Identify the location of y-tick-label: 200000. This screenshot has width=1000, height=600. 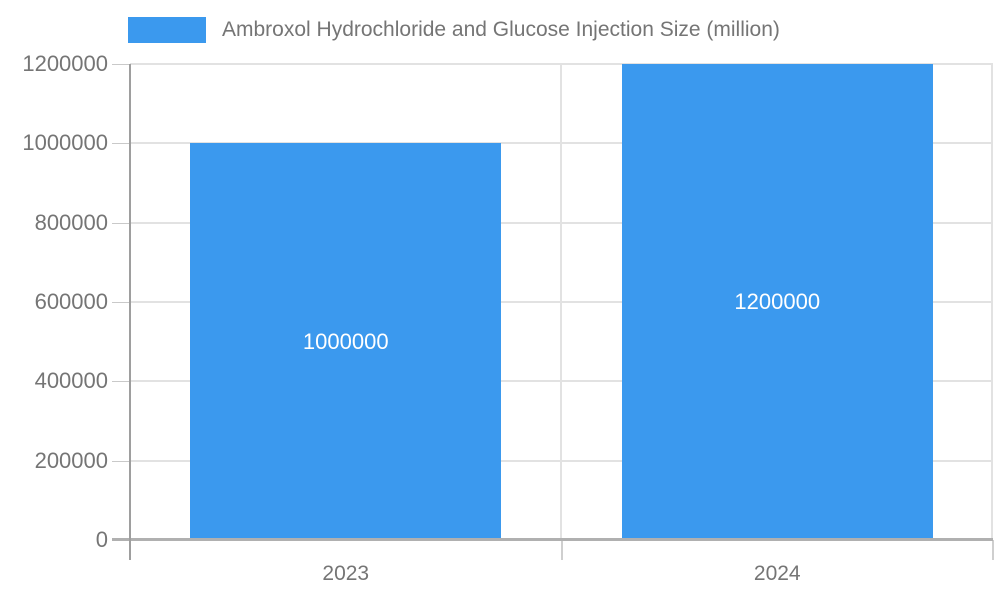
(71, 460).